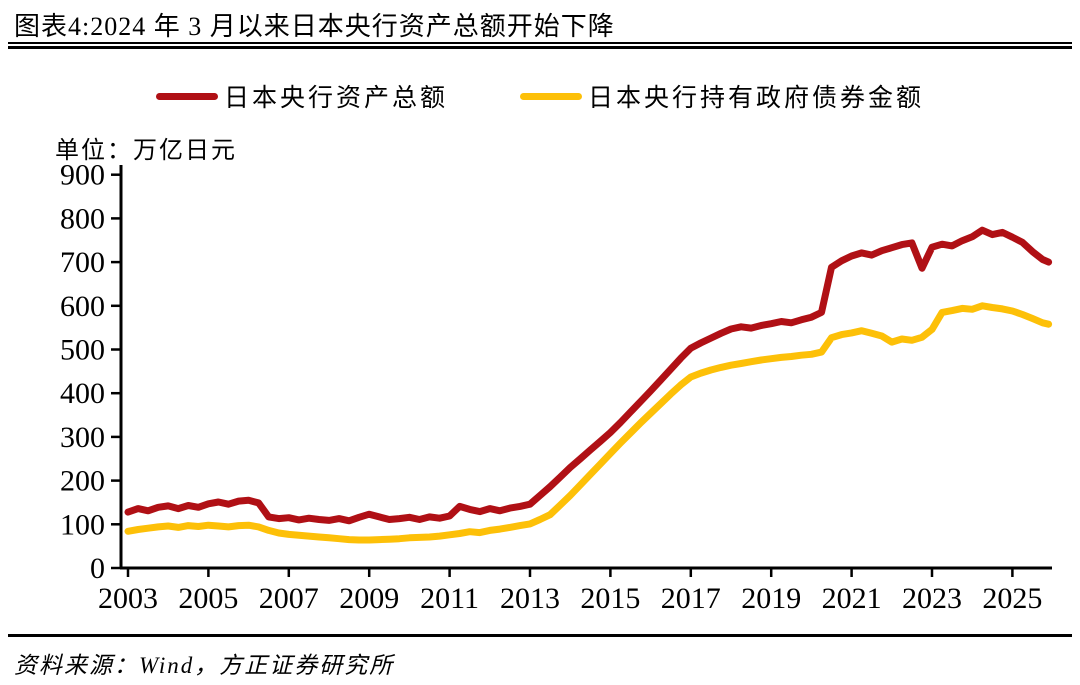  I want to click on legend-swatch-jgb-holdings, so click(551, 96).